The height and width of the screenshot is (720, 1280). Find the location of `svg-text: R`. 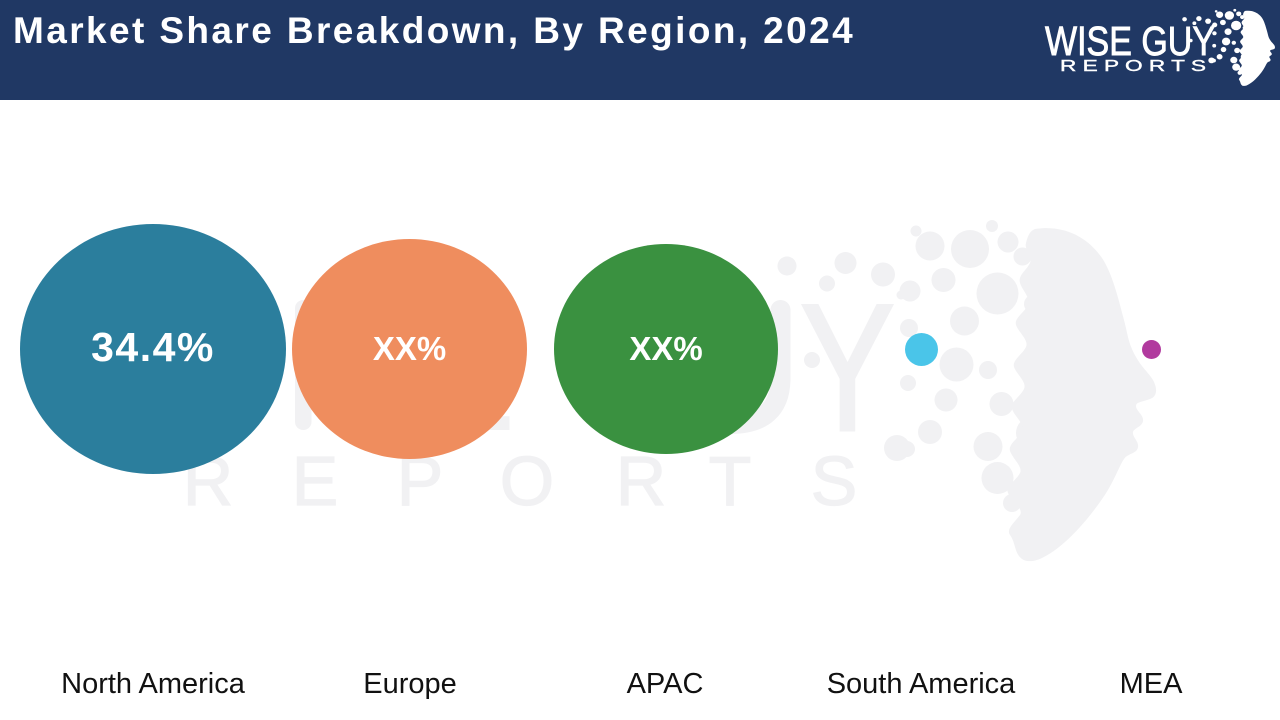

svg-text: R is located at coordinates (641, 481).